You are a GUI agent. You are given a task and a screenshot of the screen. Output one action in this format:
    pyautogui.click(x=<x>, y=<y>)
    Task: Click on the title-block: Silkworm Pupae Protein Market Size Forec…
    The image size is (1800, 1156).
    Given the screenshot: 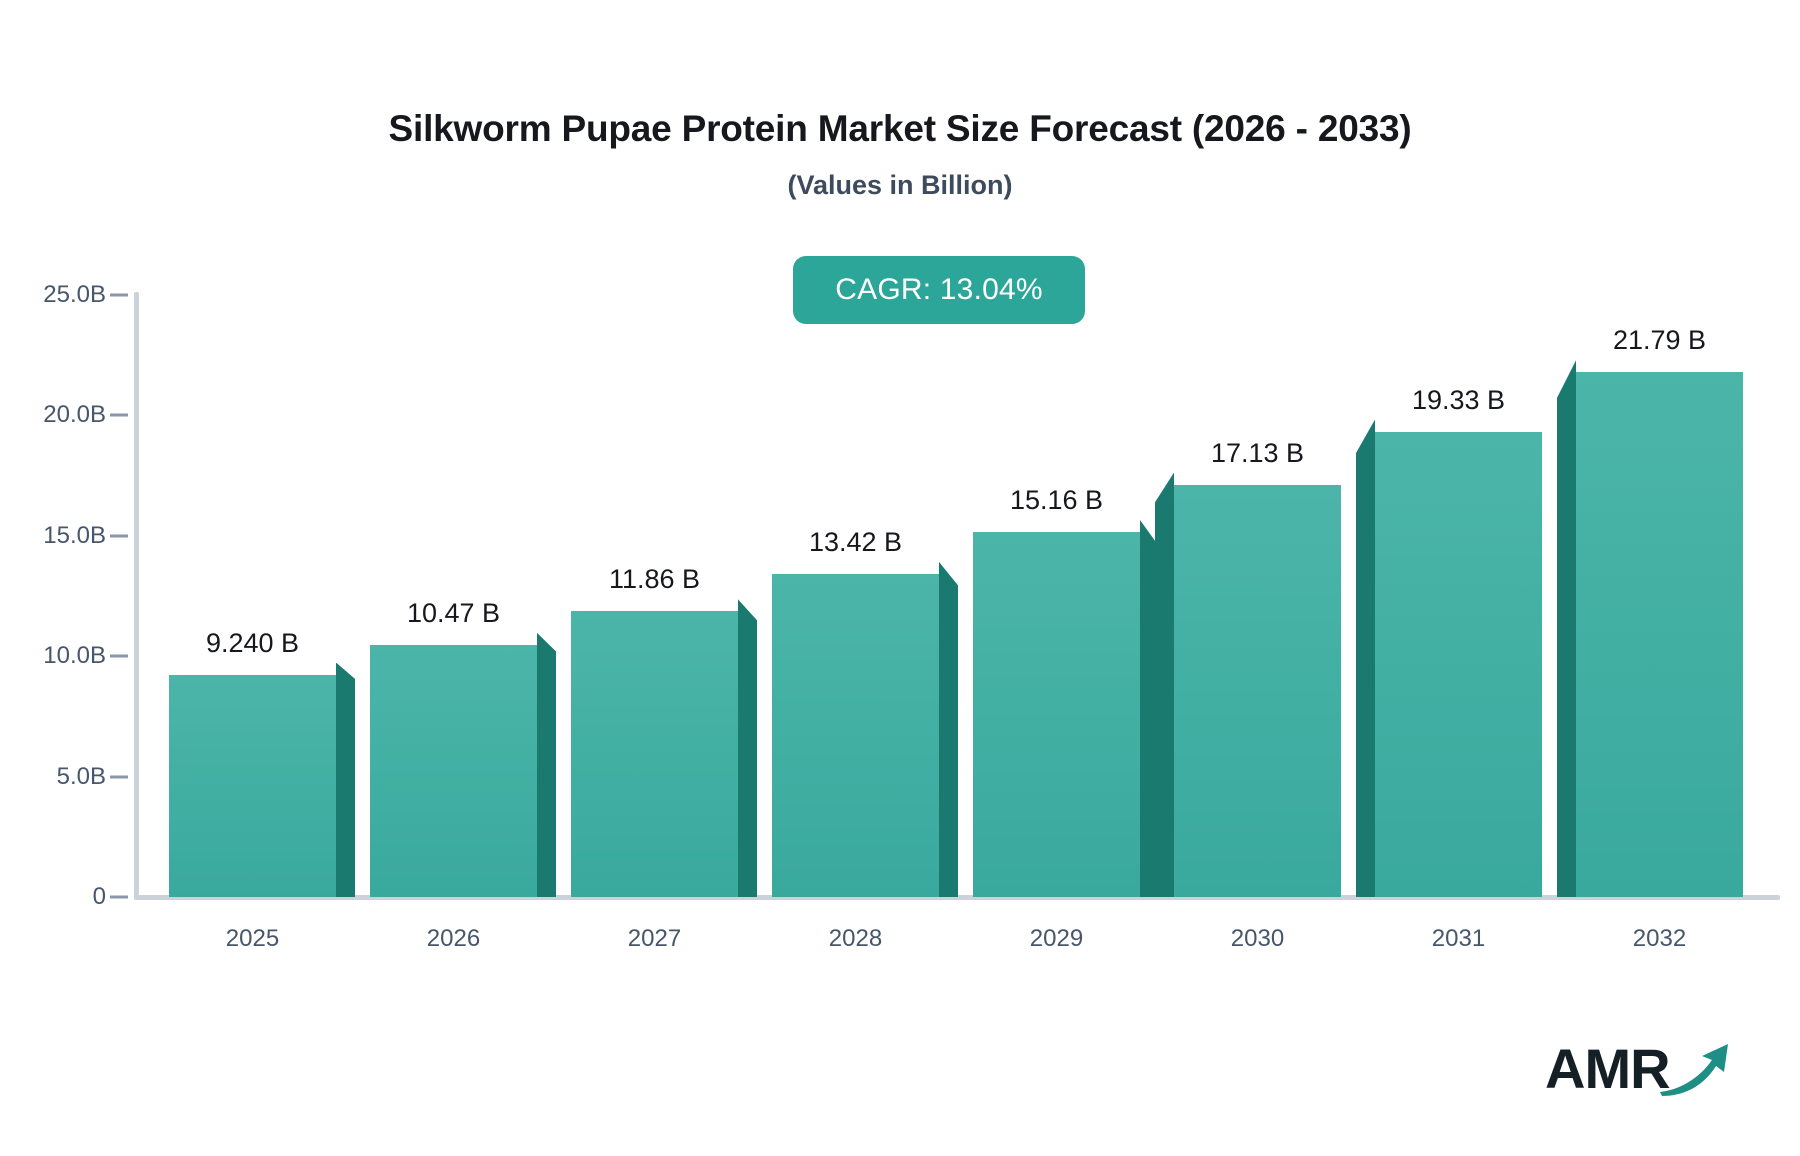 What is the action you would take?
    pyautogui.click(x=900, y=154)
    